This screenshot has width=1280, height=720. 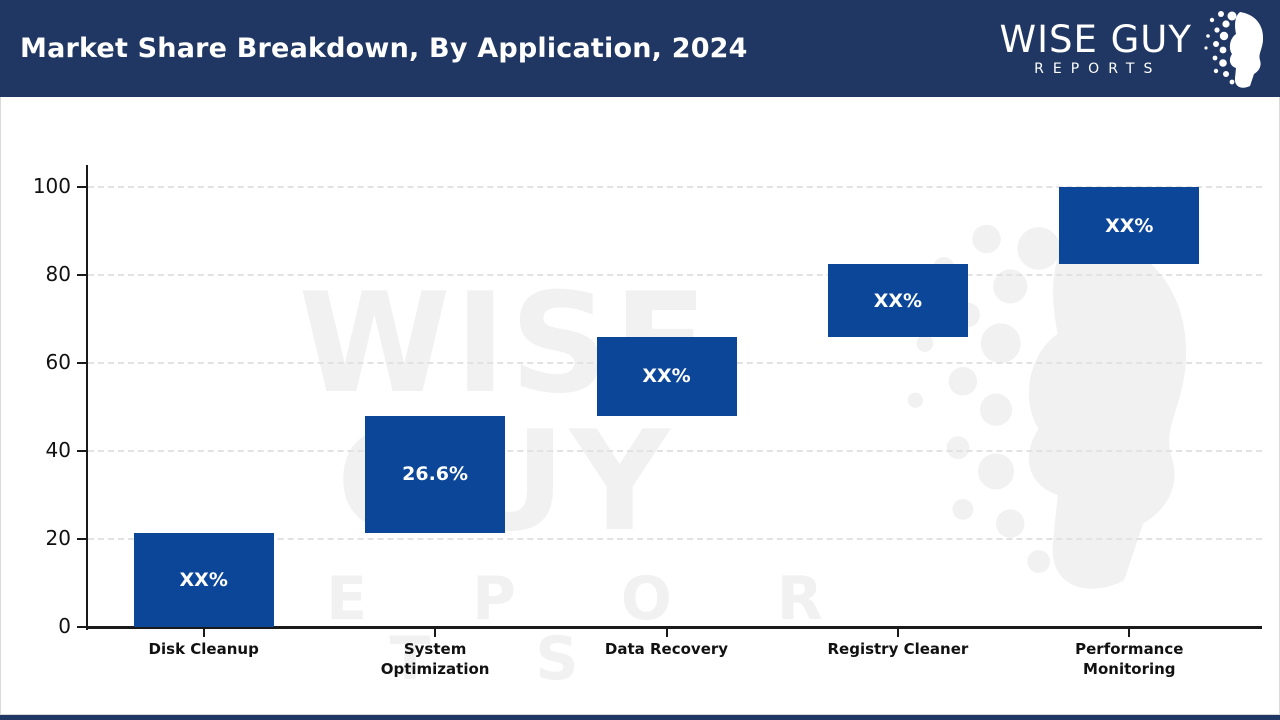 What do you see at coordinates (203, 649) in the screenshot?
I see `category-label: Disk Cleanup` at bounding box center [203, 649].